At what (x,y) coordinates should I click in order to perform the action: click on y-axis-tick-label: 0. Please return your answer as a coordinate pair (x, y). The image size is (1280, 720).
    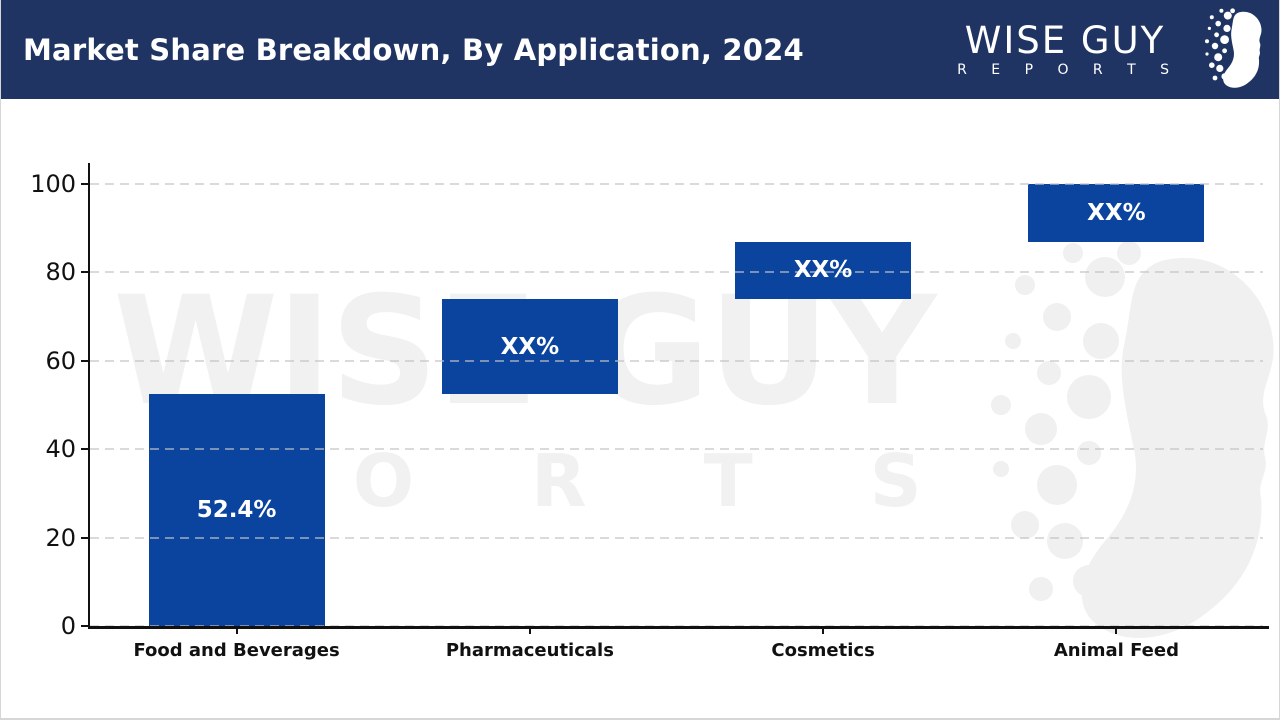
    Looking at the image, I should click on (68, 626).